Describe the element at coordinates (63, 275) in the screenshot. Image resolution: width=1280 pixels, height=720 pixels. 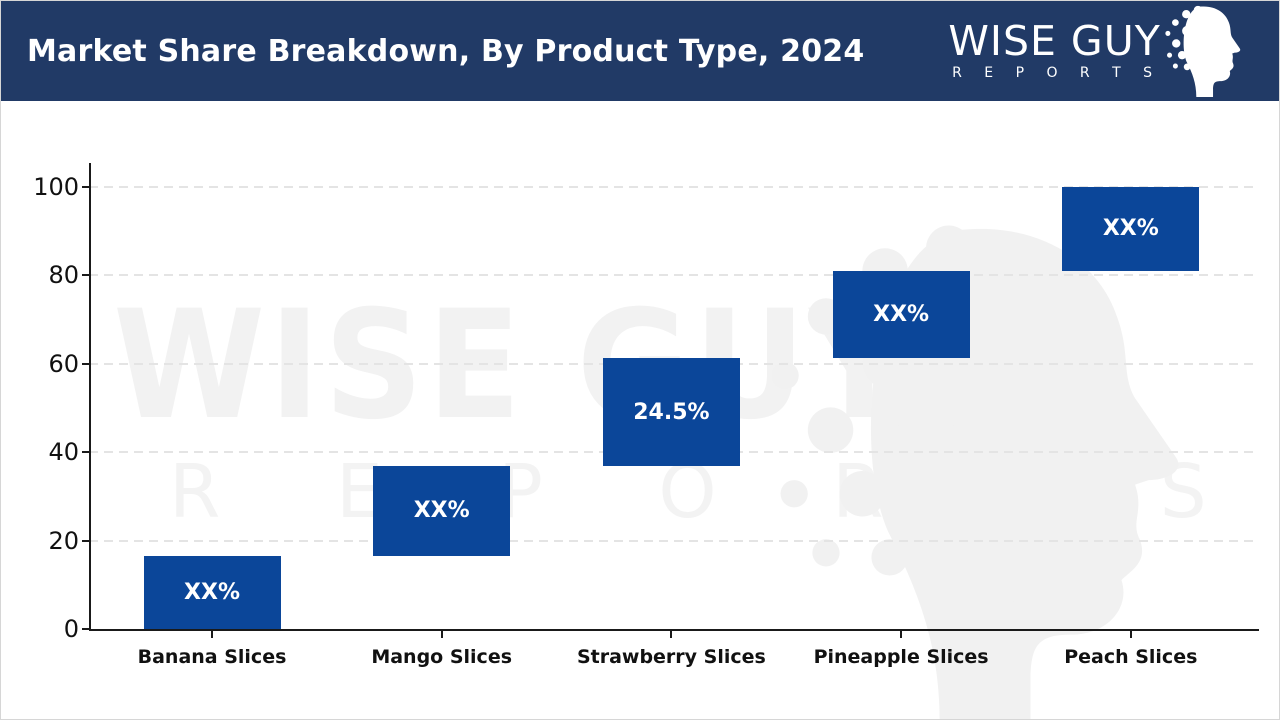
I see `y-axis-tick-label: 80` at that location.